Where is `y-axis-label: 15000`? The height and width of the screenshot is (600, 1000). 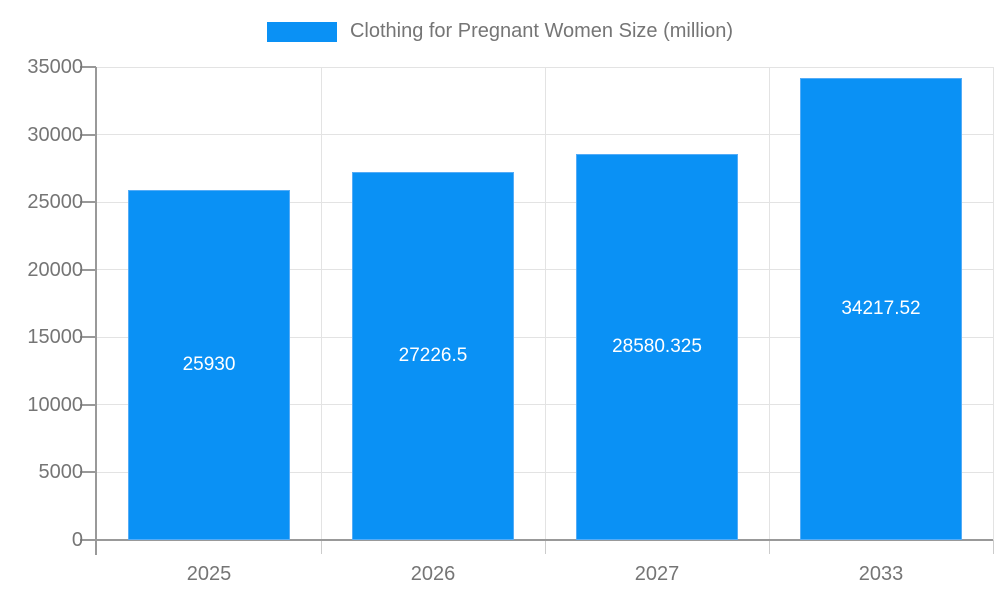
y-axis-label: 15000 is located at coordinates (55, 337).